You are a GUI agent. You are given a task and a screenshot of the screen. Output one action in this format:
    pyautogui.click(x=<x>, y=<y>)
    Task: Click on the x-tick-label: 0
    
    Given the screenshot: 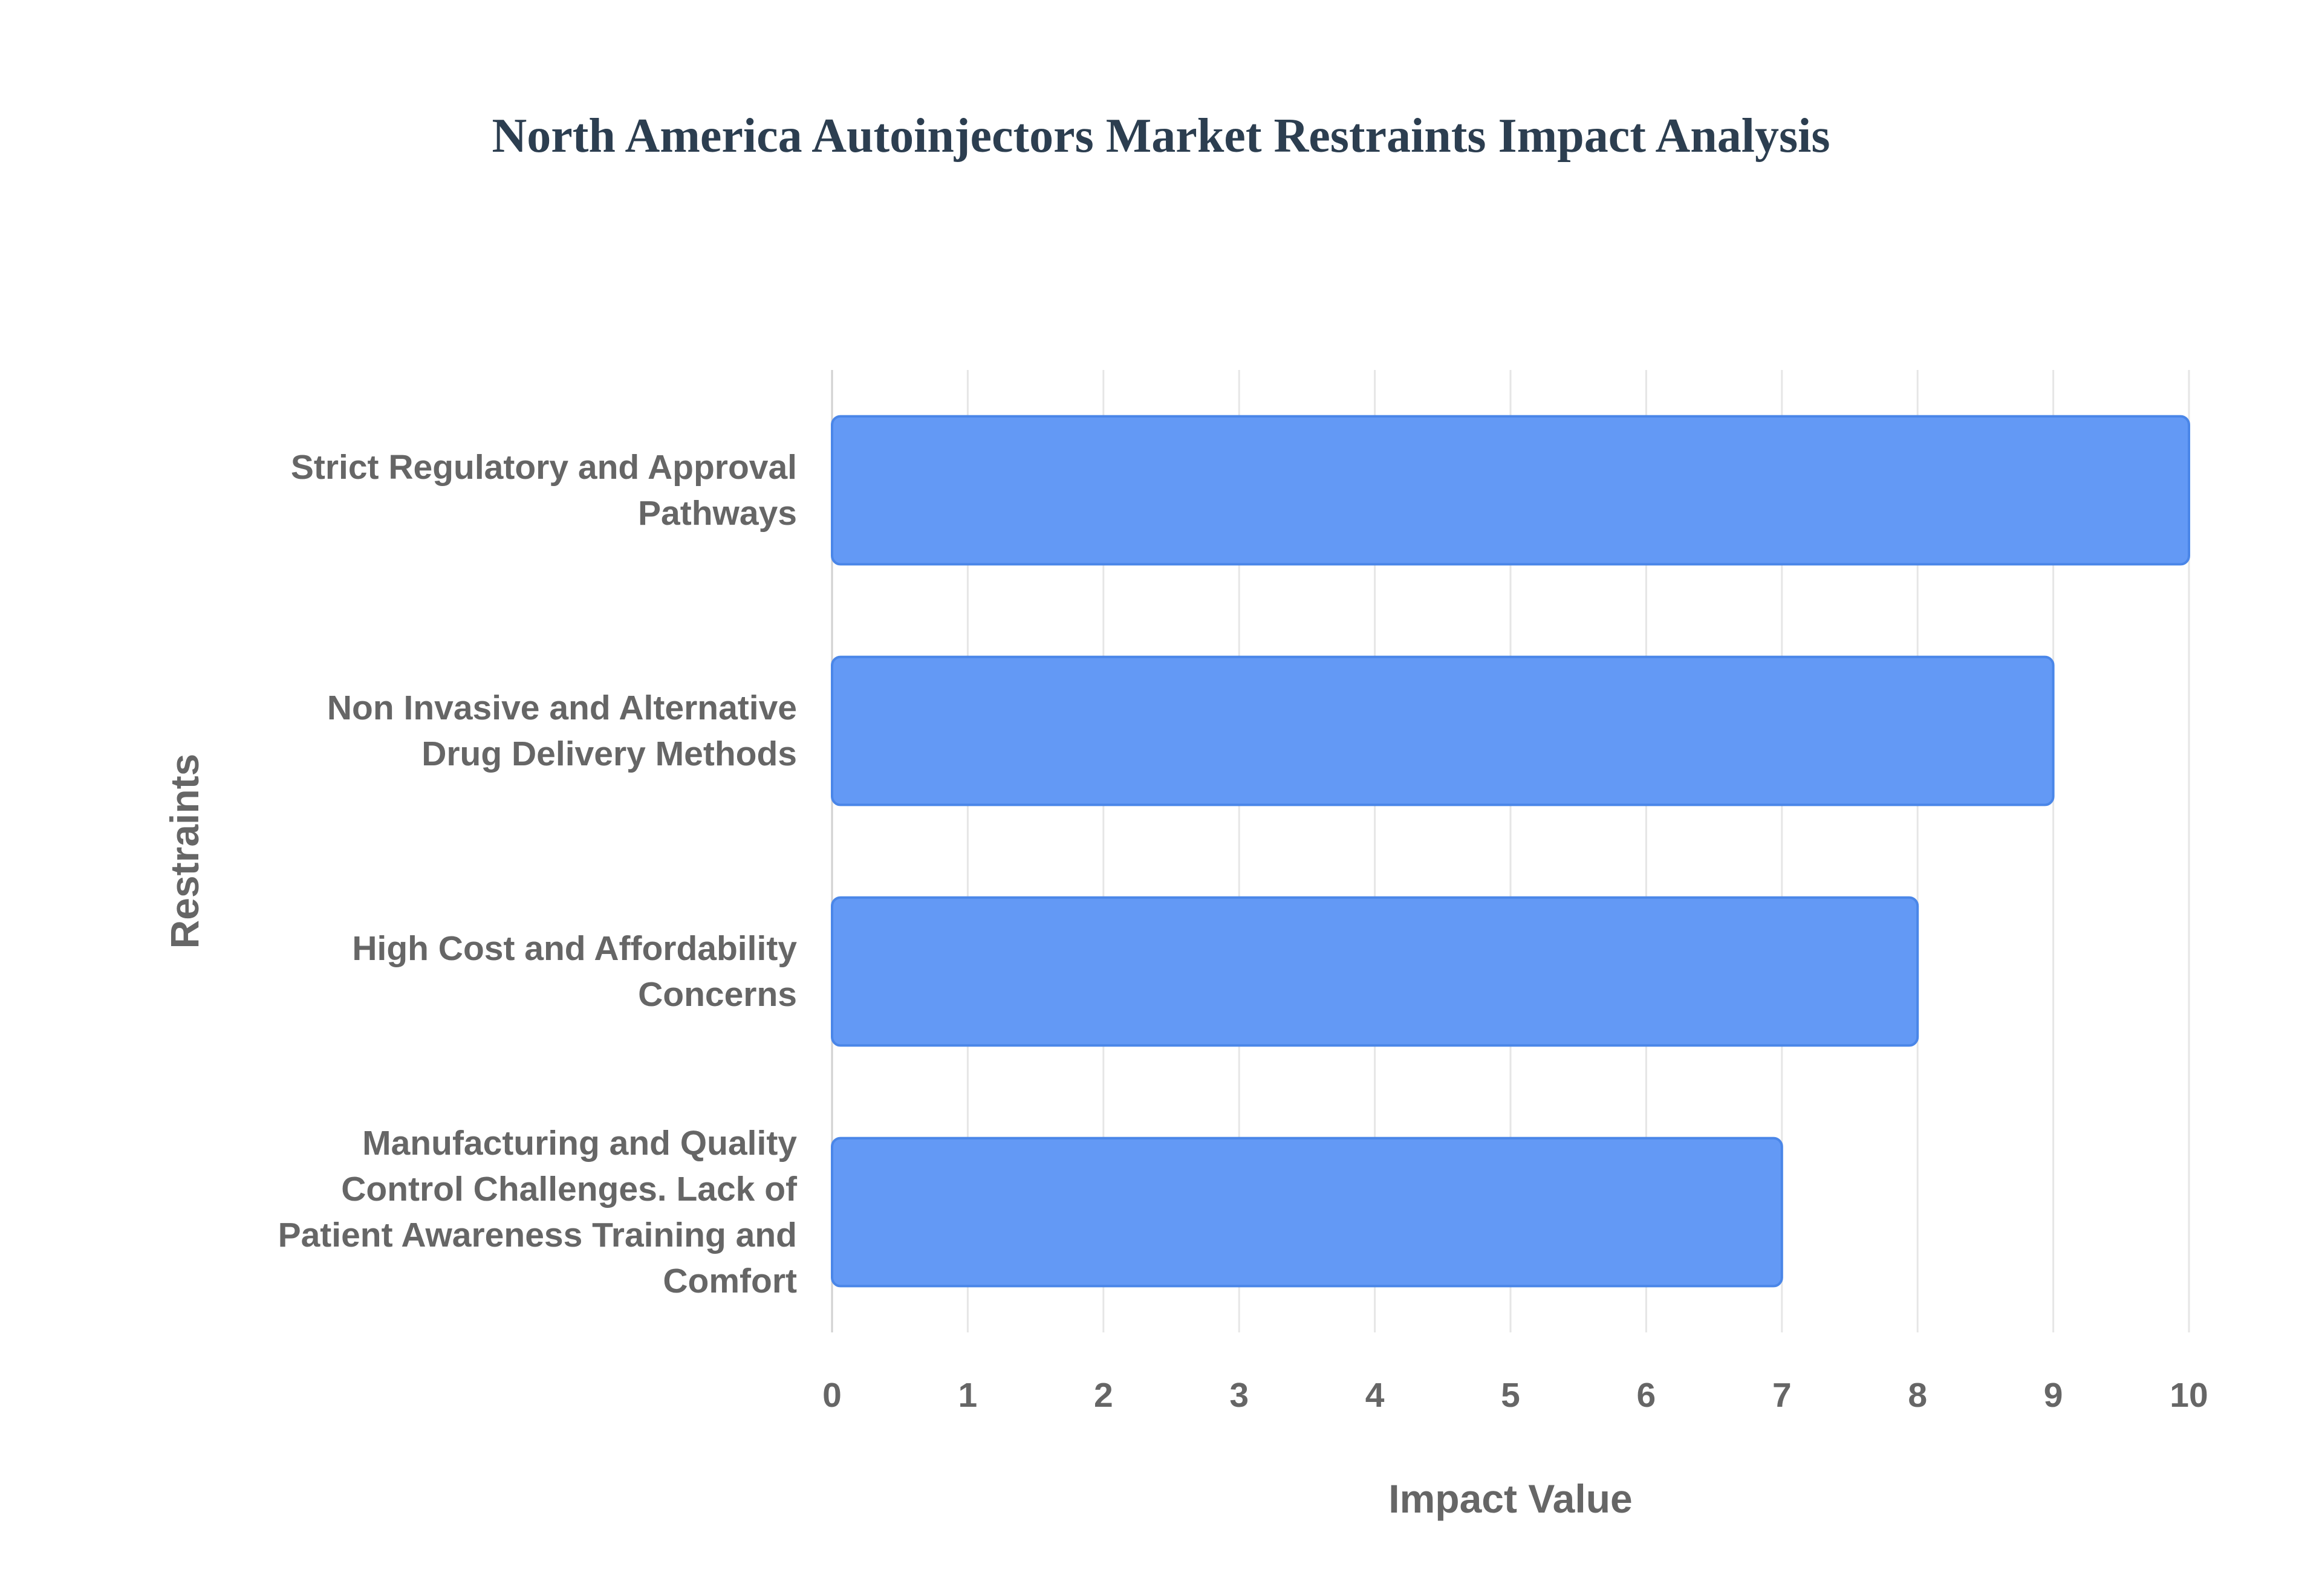 What is the action you would take?
    pyautogui.click(x=832, y=1395)
    